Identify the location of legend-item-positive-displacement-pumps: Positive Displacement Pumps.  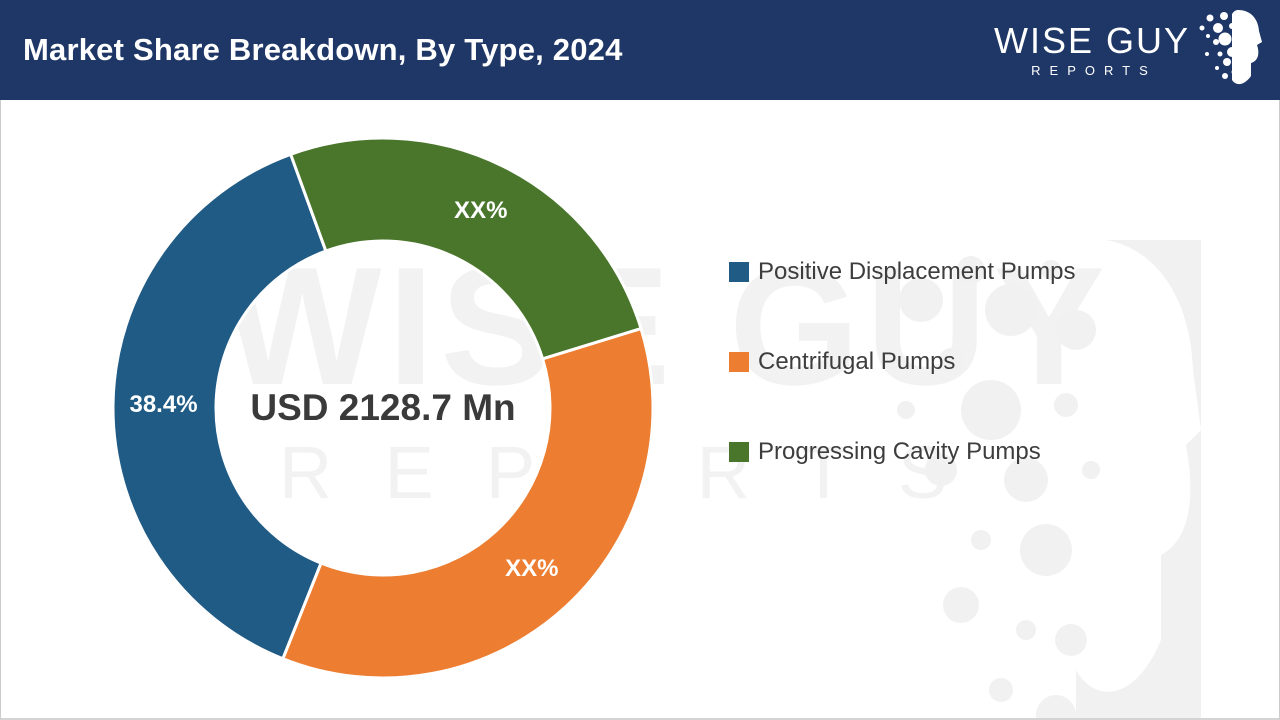
(902, 271).